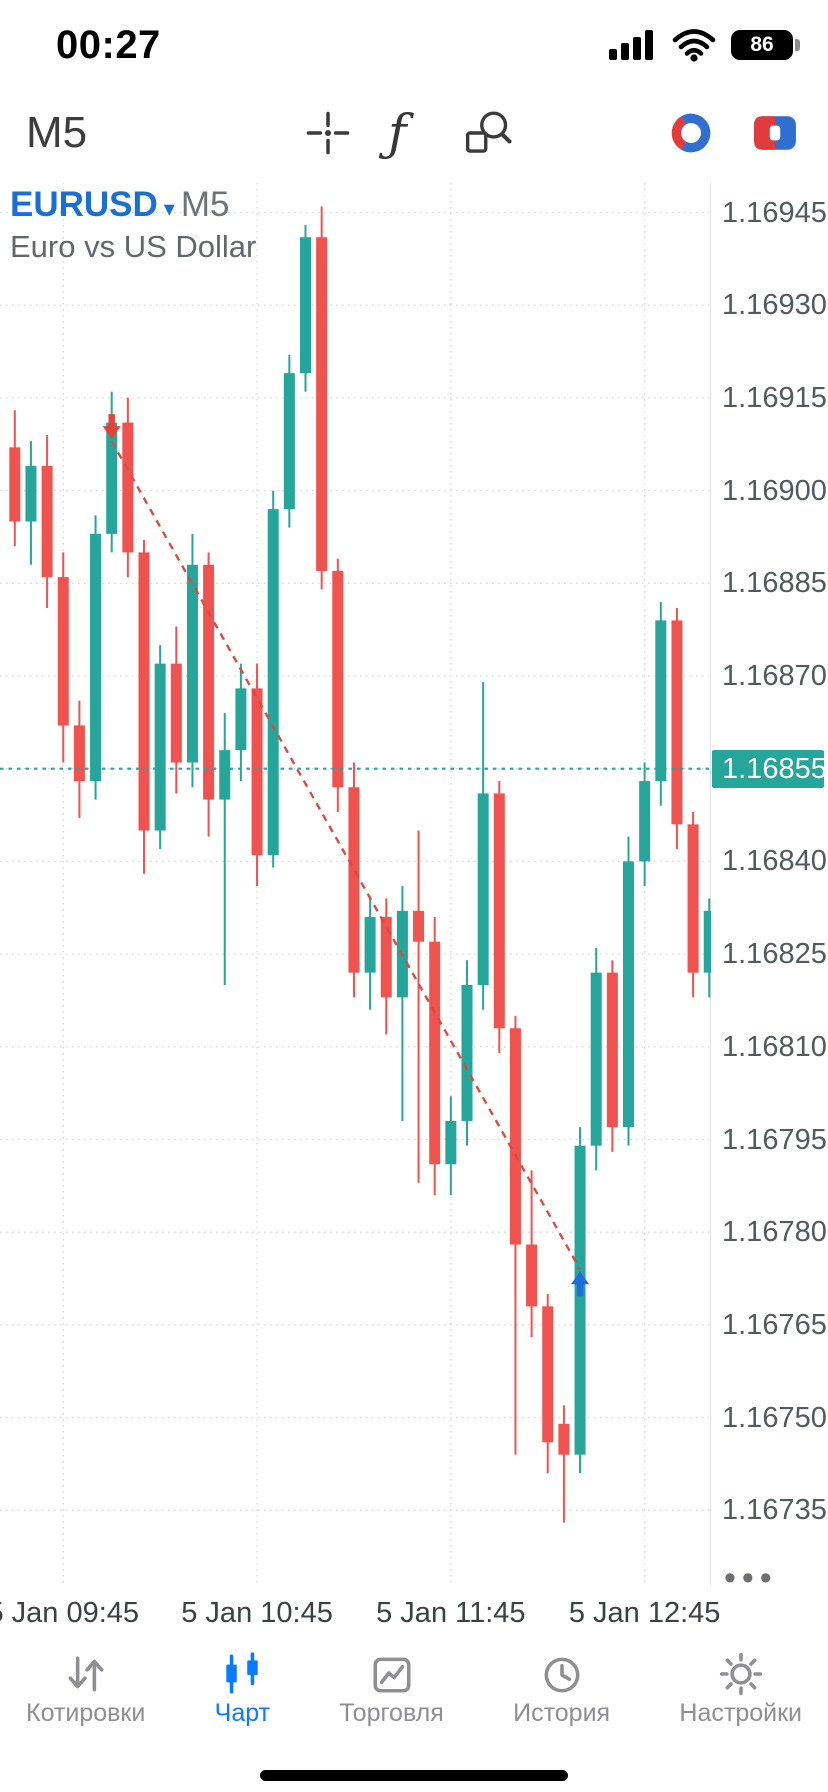 The width and height of the screenshot is (828, 1792). I want to click on symbol-selector: EURUSD ▾ M5, so click(119, 205).